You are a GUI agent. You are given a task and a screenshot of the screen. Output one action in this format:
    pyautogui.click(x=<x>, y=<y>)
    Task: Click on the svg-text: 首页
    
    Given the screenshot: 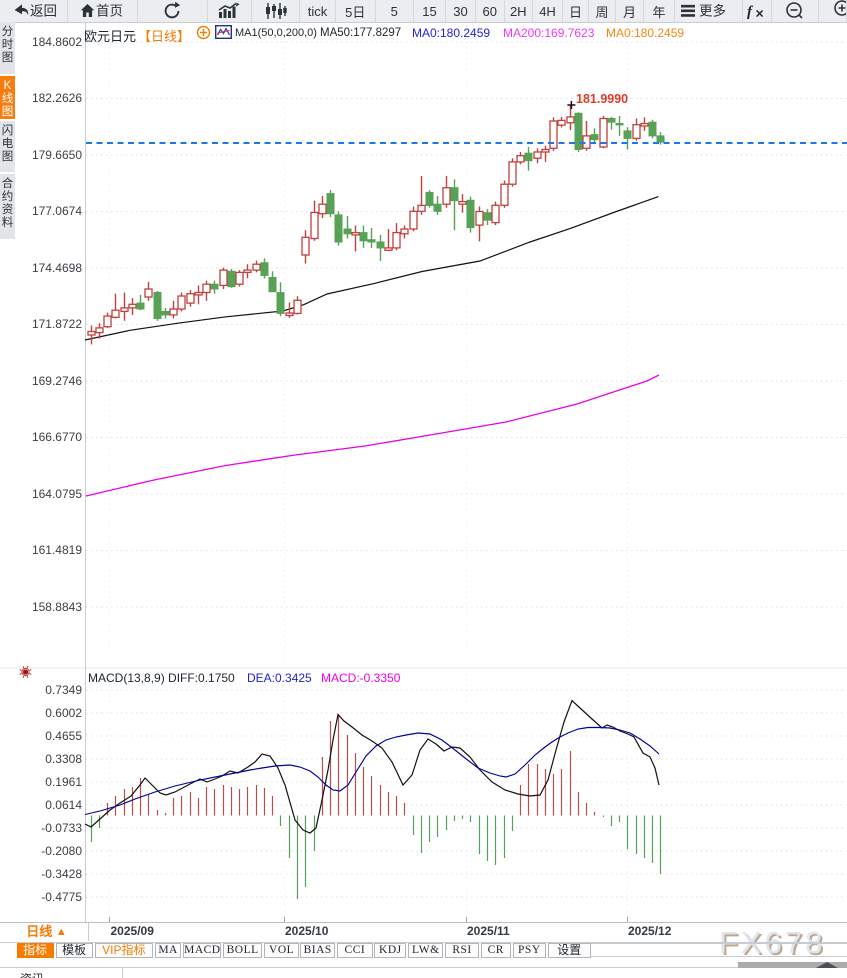 What is the action you would take?
    pyautogui.click(x=109, y=11)
    